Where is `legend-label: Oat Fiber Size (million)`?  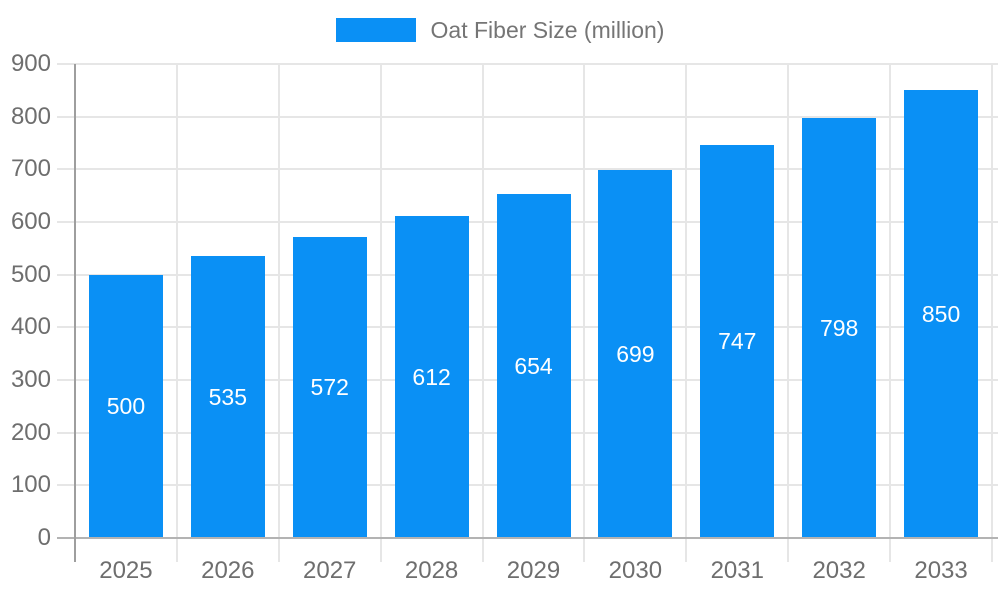
legend-label: Oat Fiber Size (million) is located at coordinates (547, 30).